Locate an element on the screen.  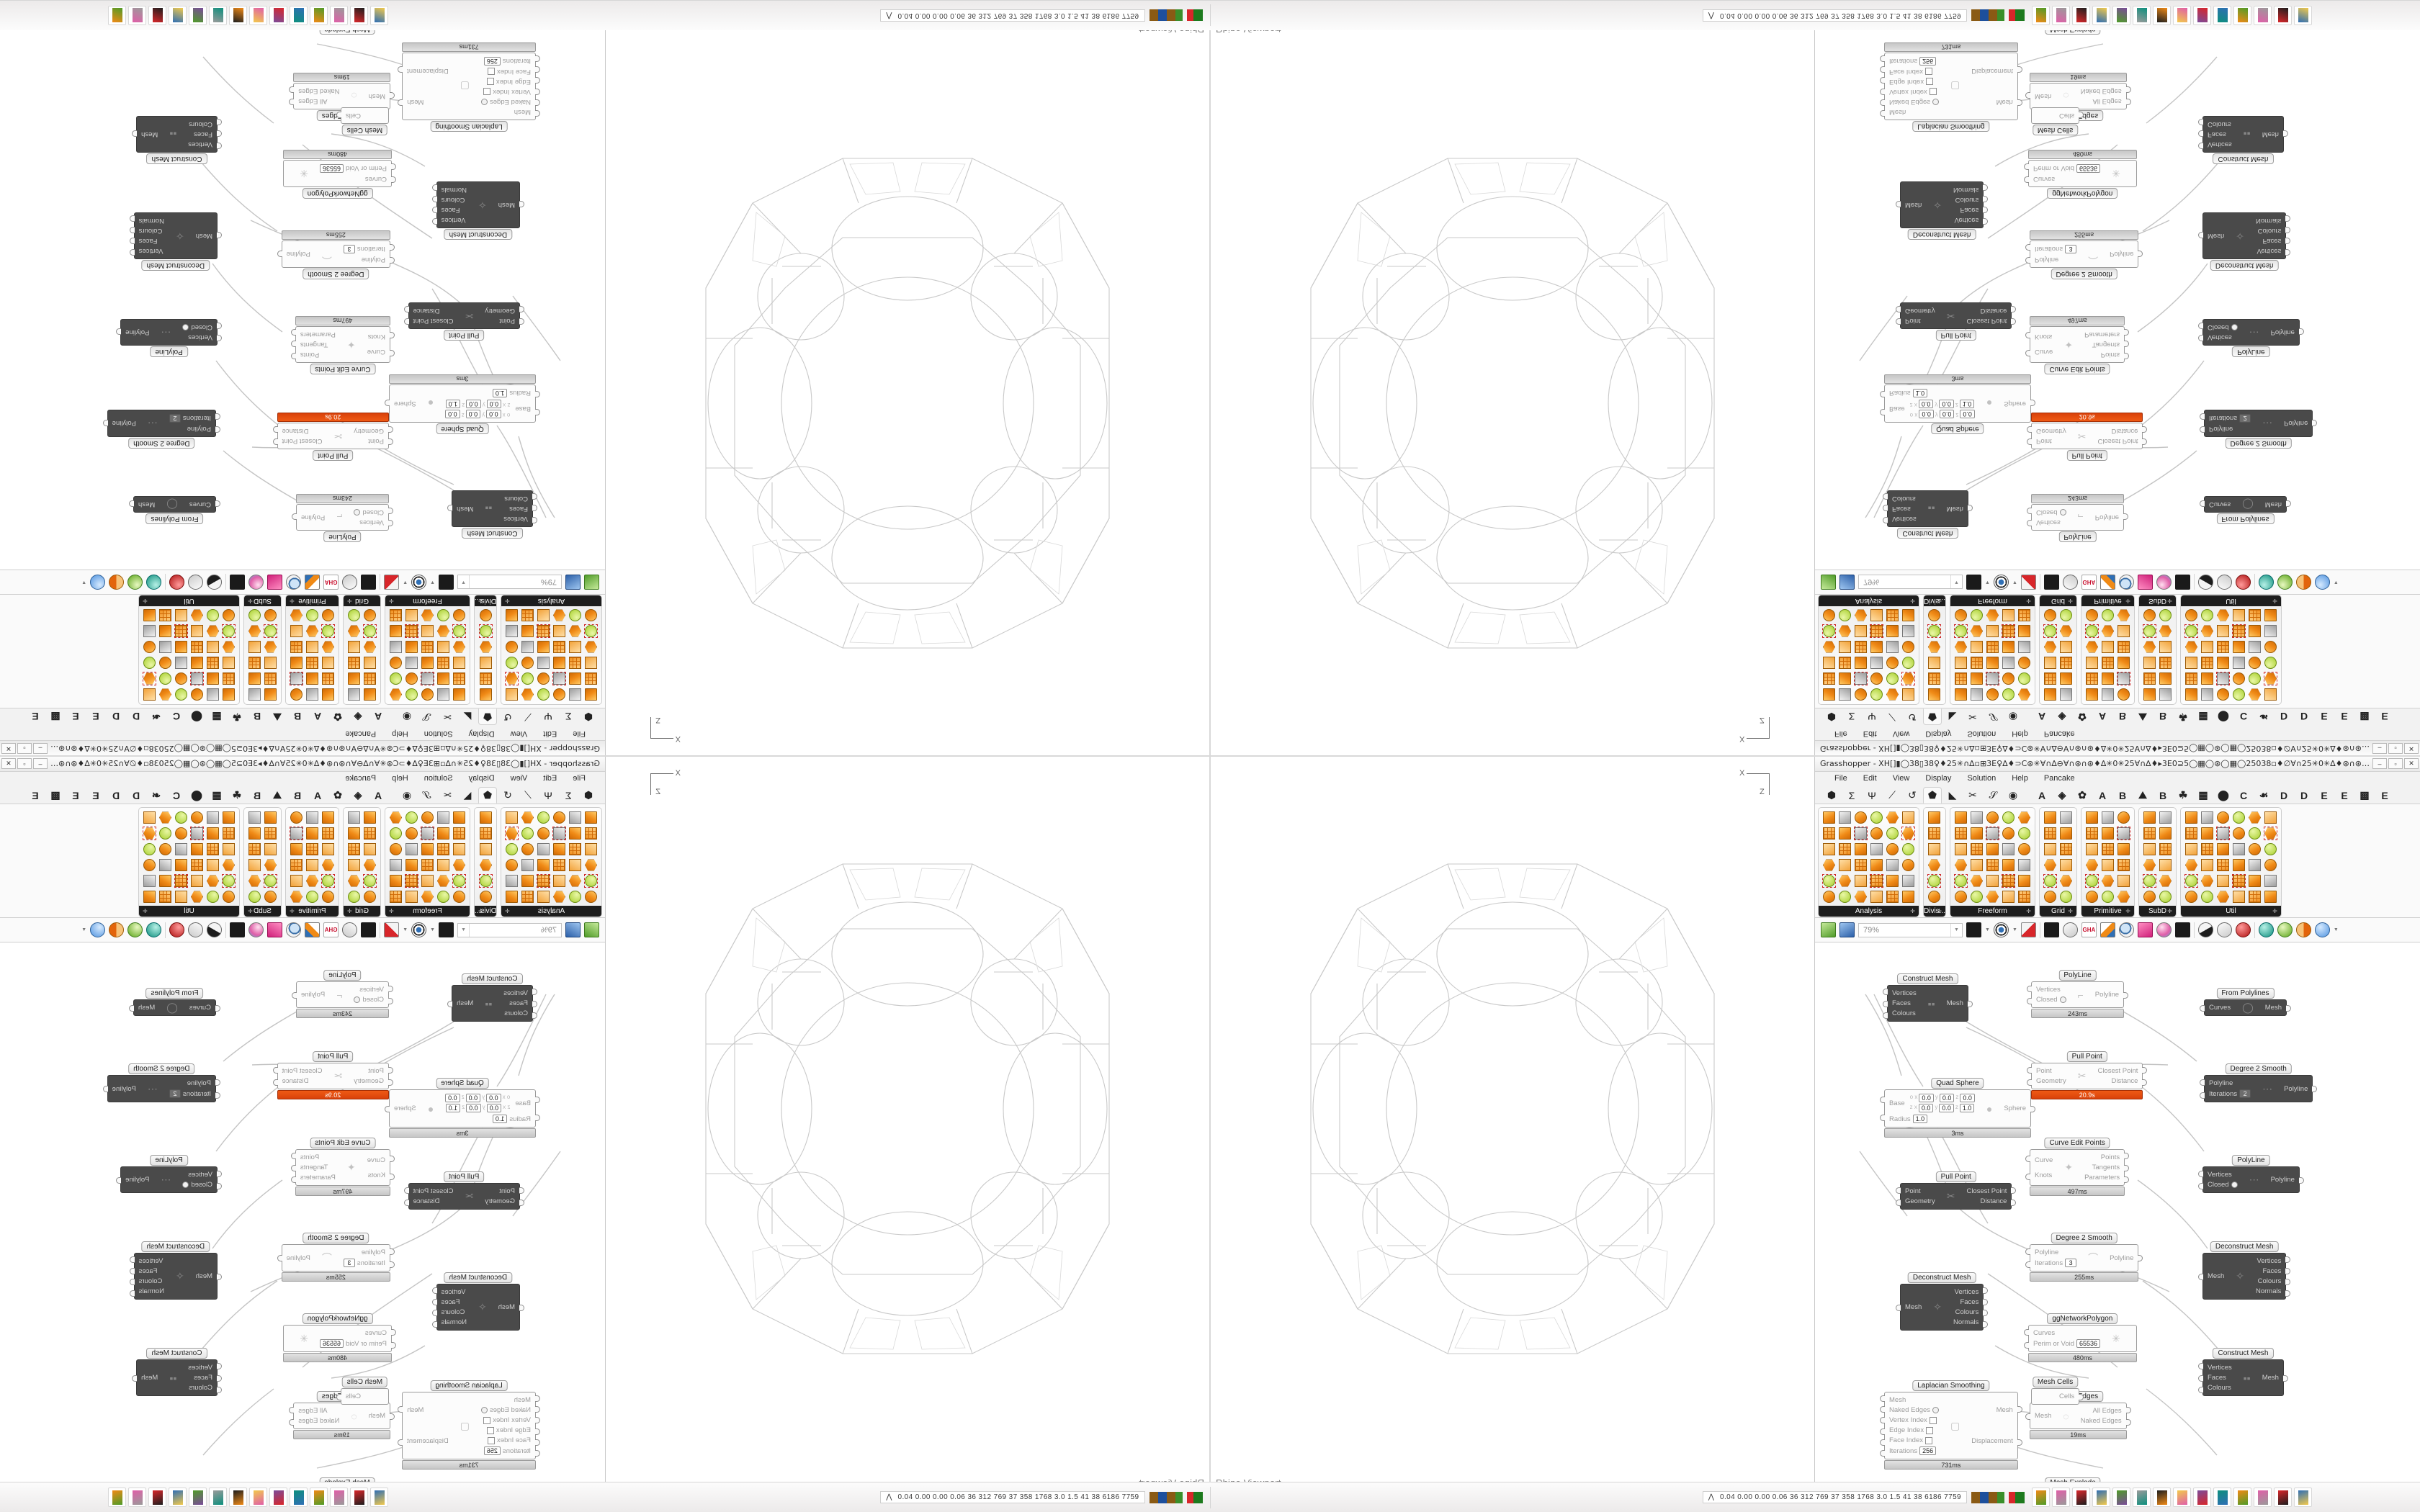
output-param: Cells is located at coordinates (353, 1396).